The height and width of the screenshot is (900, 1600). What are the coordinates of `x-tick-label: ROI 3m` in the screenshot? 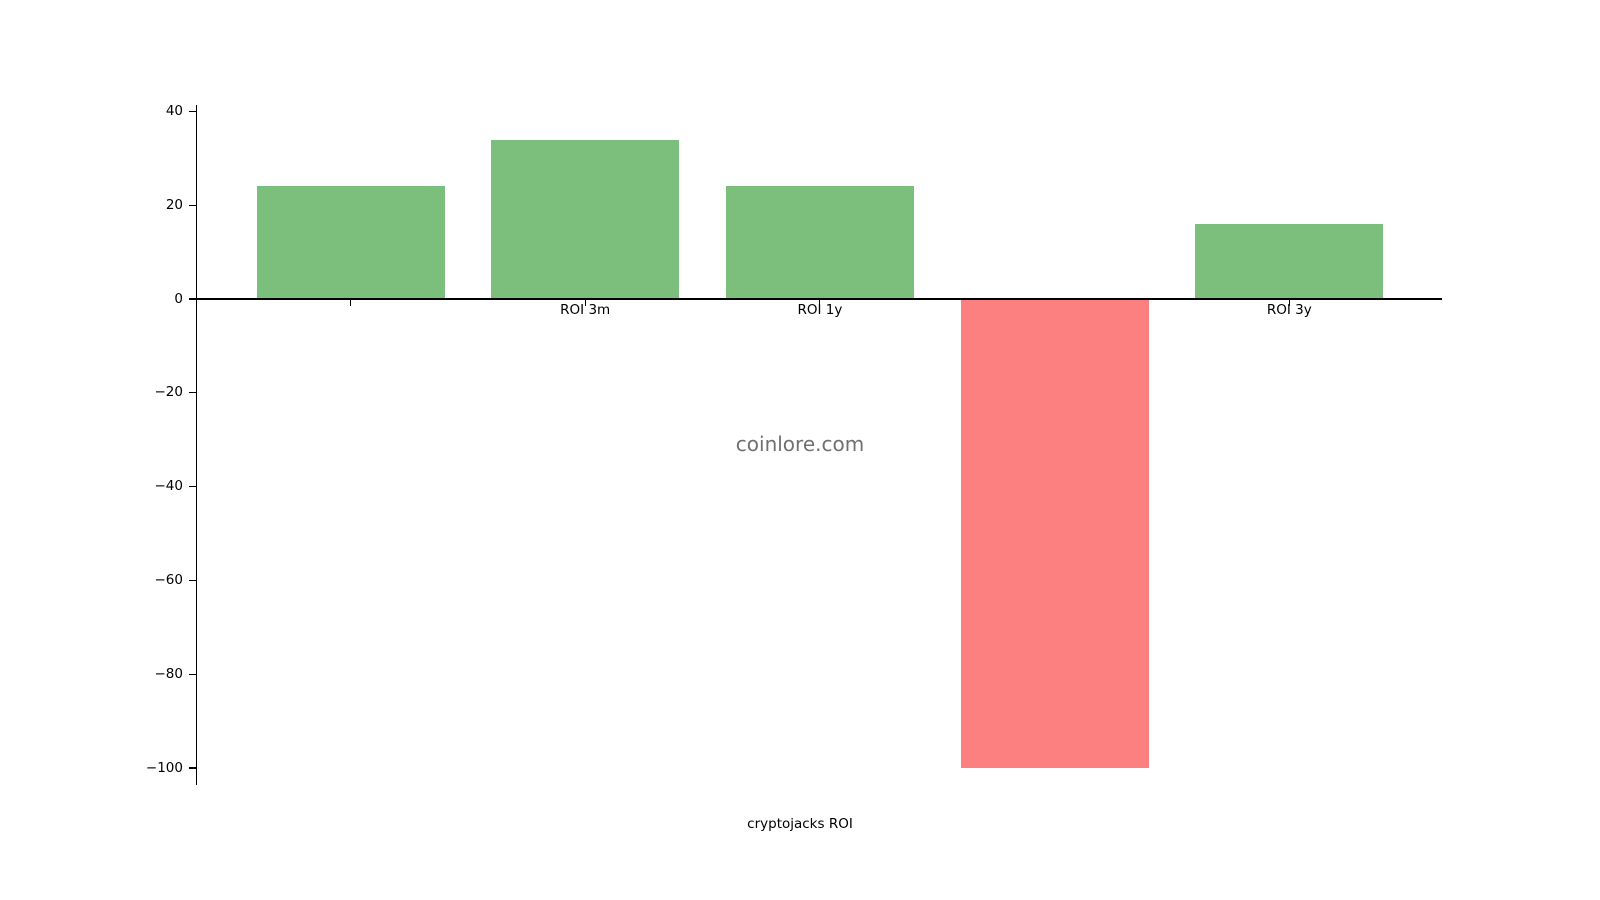 It's located at (585, 310).